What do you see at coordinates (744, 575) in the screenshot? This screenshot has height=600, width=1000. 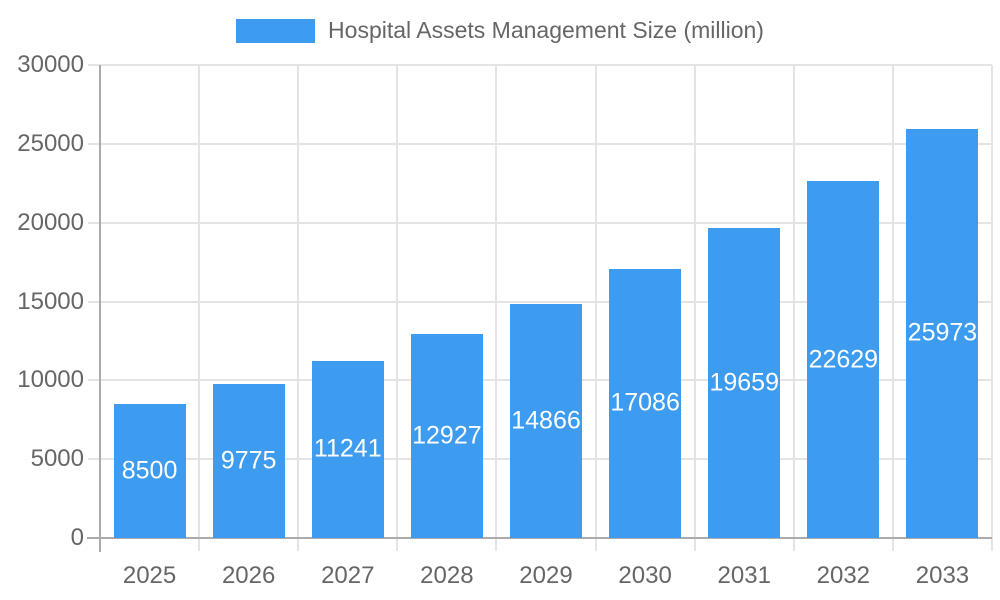 I see `x-axis-tick-label: 2031` at bounding box center [744, 575].